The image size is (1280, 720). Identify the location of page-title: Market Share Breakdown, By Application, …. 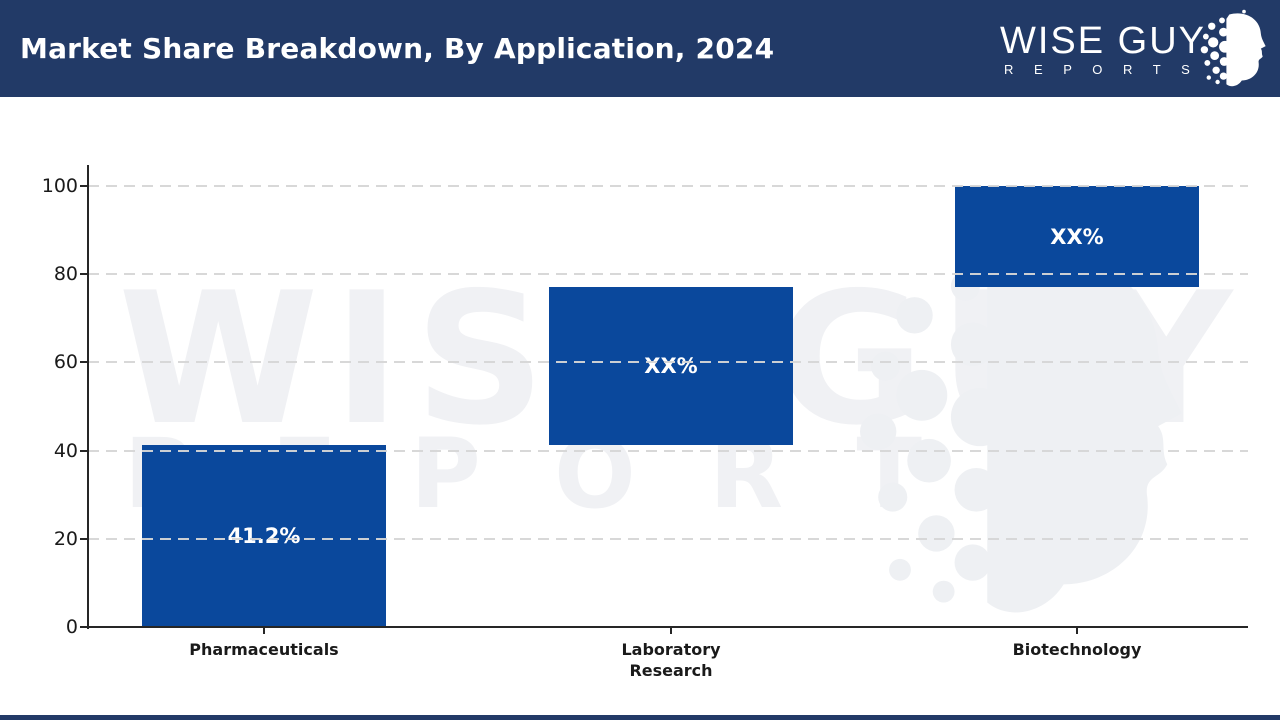
(397, 48).